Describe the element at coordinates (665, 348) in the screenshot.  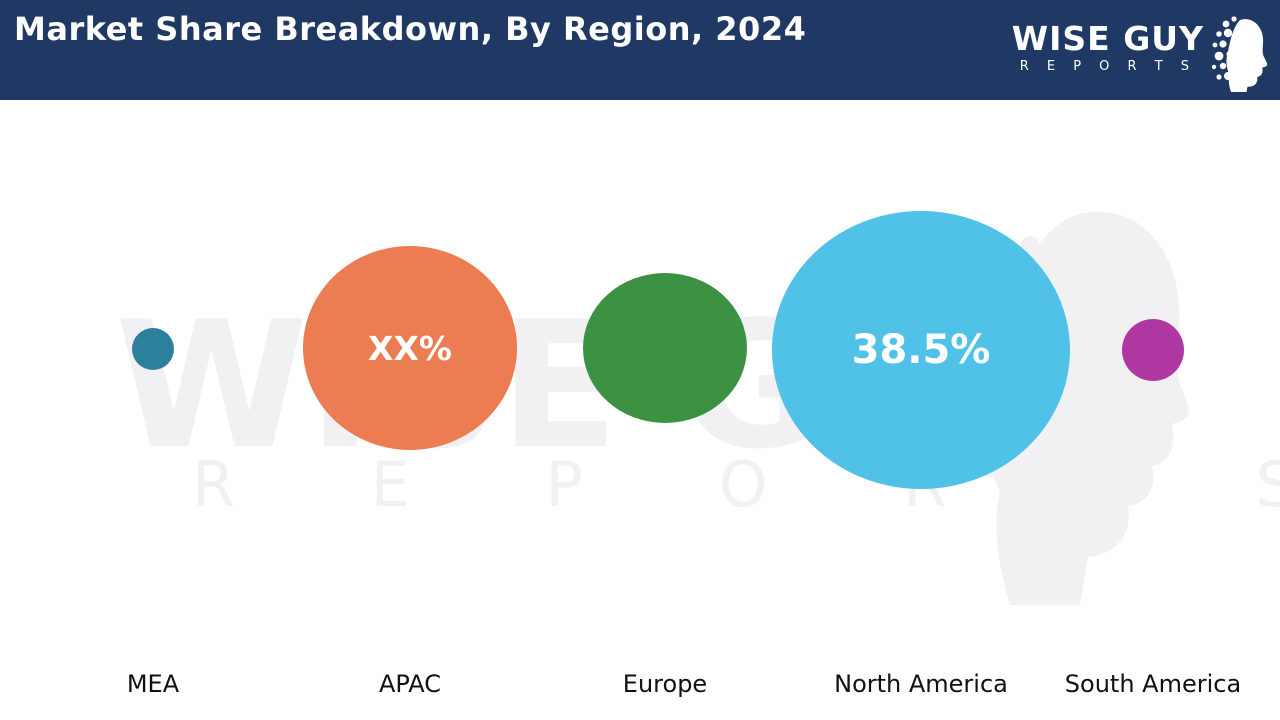
I see `bubble-europe` at that location.